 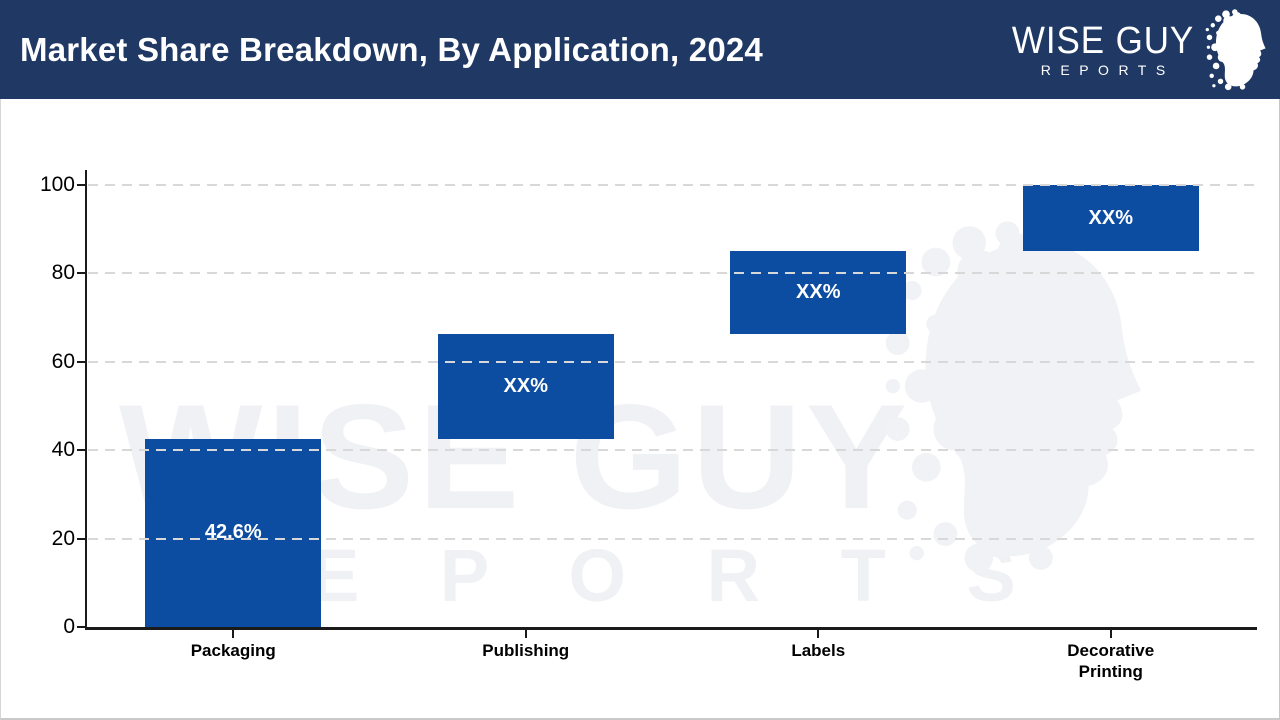 I want to click on category-label: Decorative Printing, so click(x=1111, y=661).